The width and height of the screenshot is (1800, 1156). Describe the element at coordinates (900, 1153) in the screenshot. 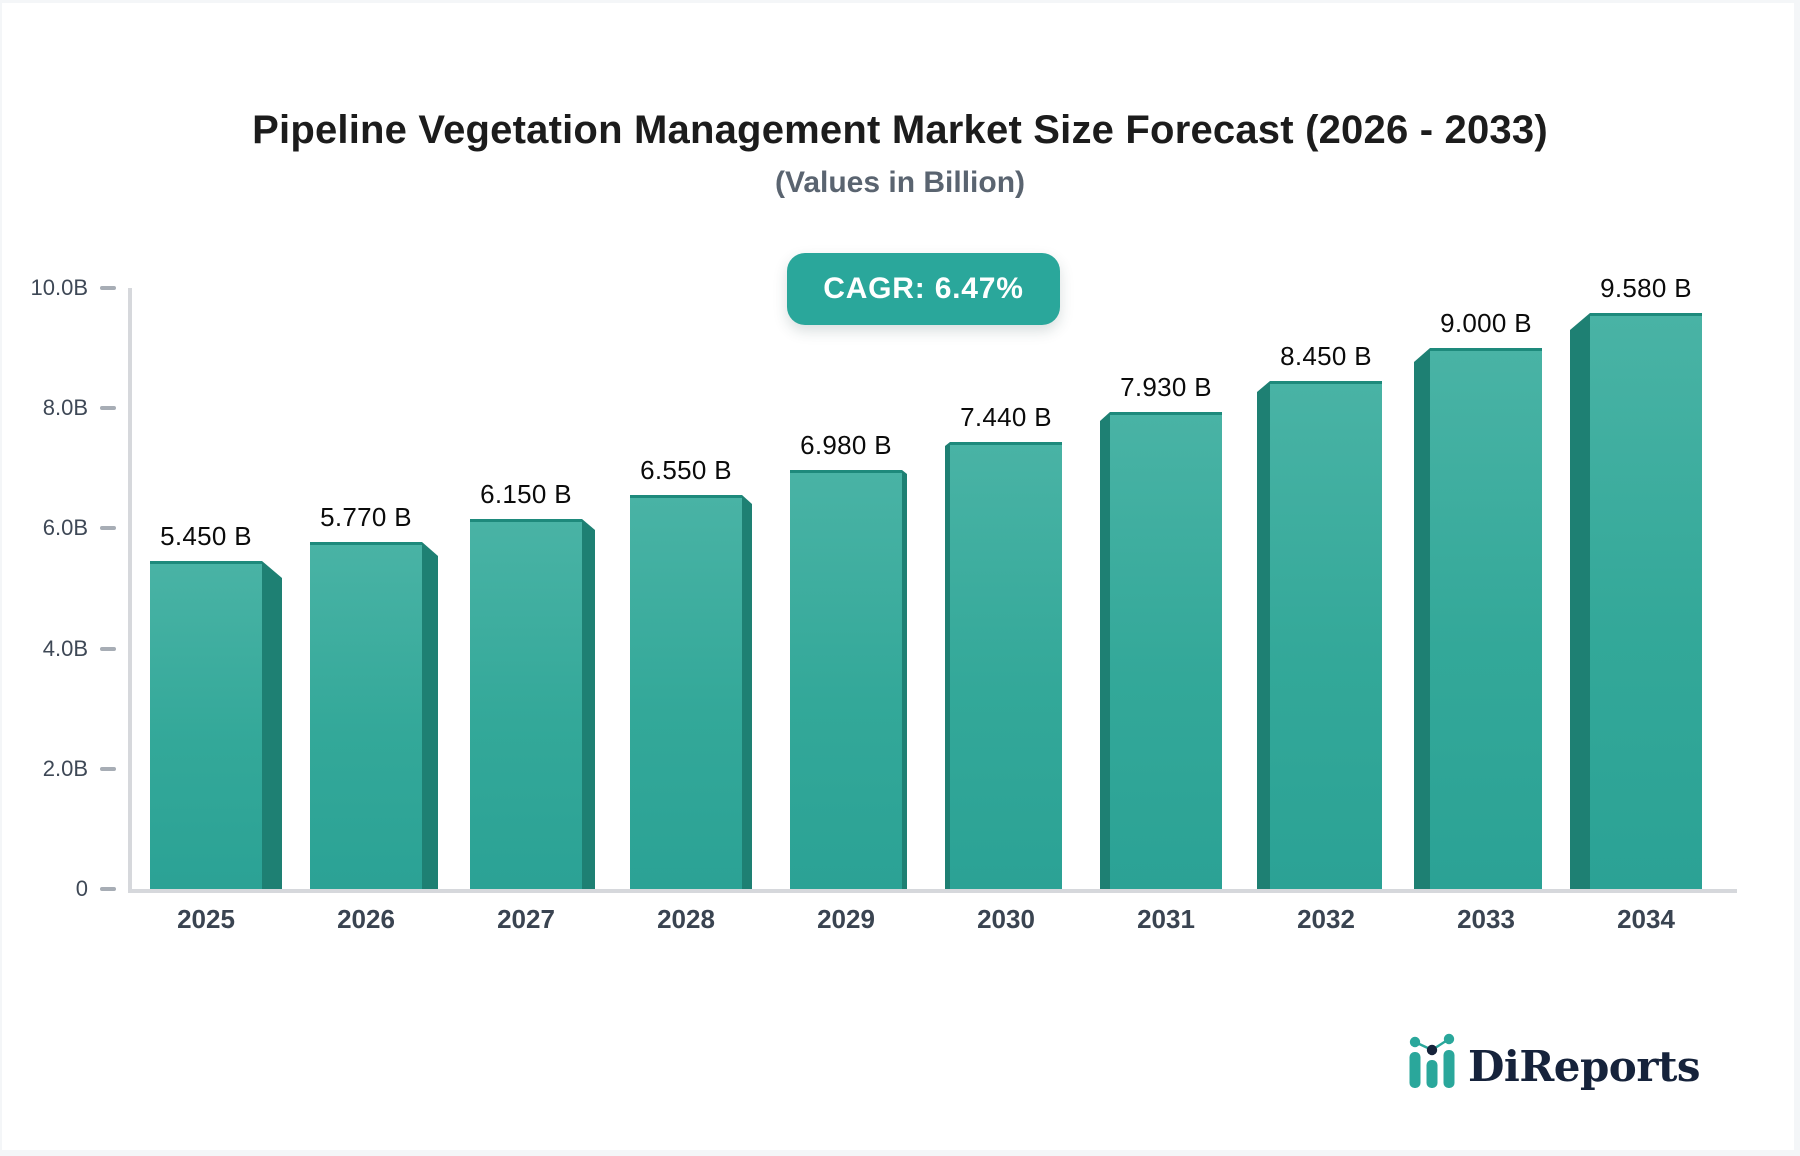

I see `page-border-bottom` at that location.